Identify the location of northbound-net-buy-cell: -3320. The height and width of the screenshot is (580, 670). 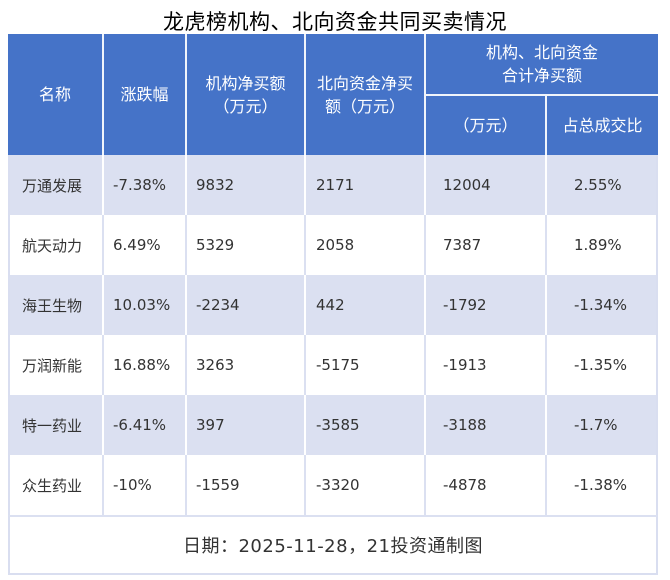
(366, 485).